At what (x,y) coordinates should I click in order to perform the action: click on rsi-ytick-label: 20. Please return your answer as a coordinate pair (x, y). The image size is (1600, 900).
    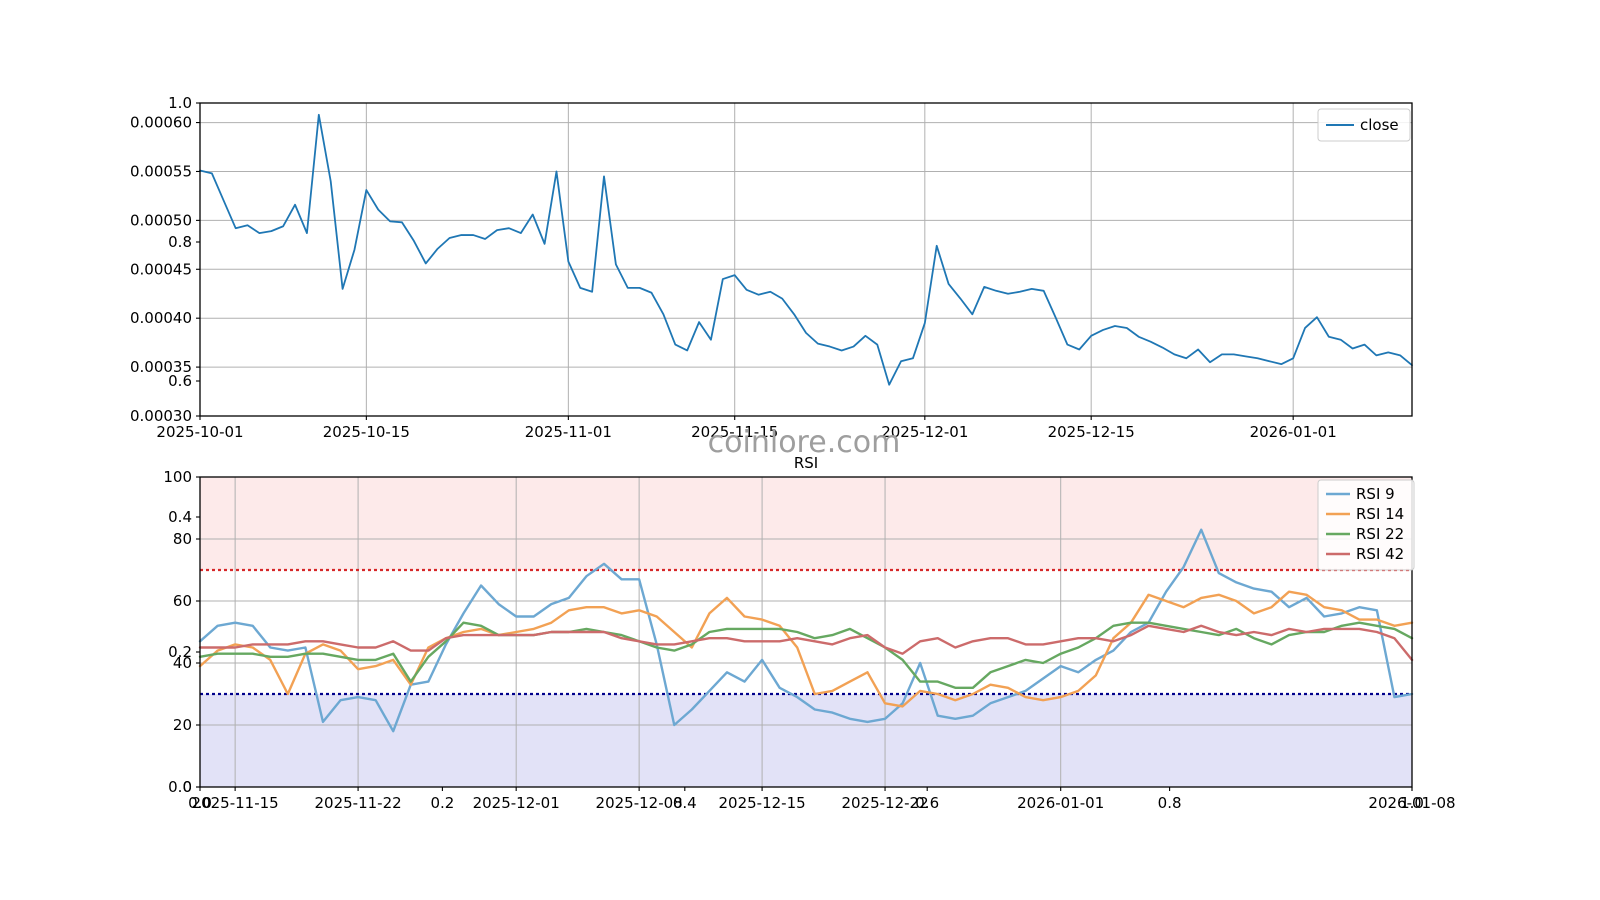
    Looking at the image, I should click on (182, 725).